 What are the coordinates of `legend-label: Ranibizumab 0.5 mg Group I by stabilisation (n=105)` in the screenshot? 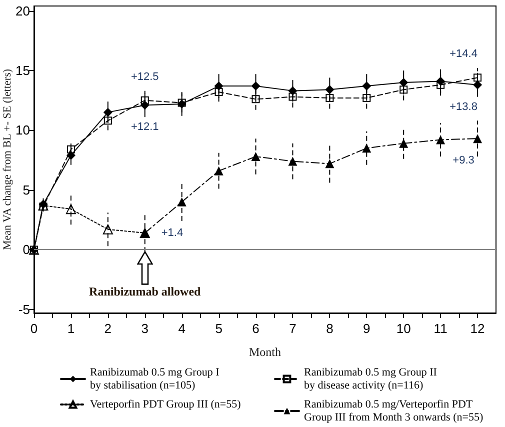 It's located at (155, 379).